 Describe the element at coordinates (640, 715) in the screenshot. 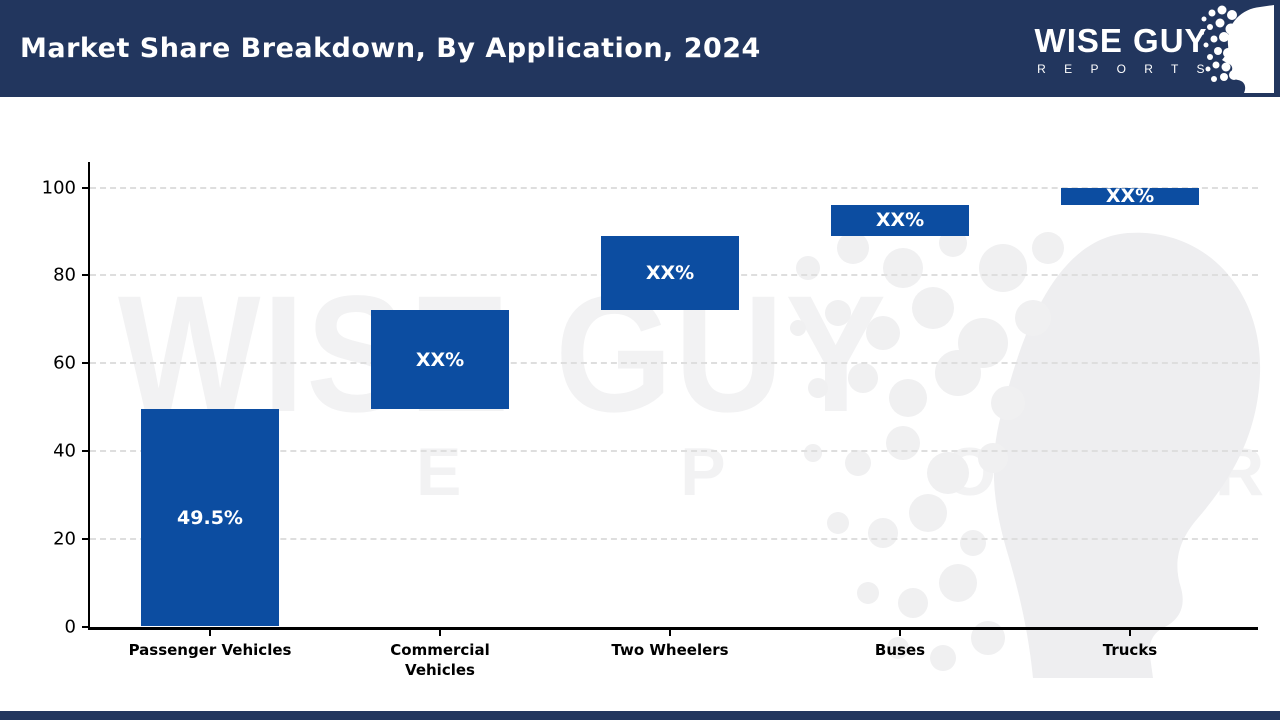

I see `footer-bar` at that location.